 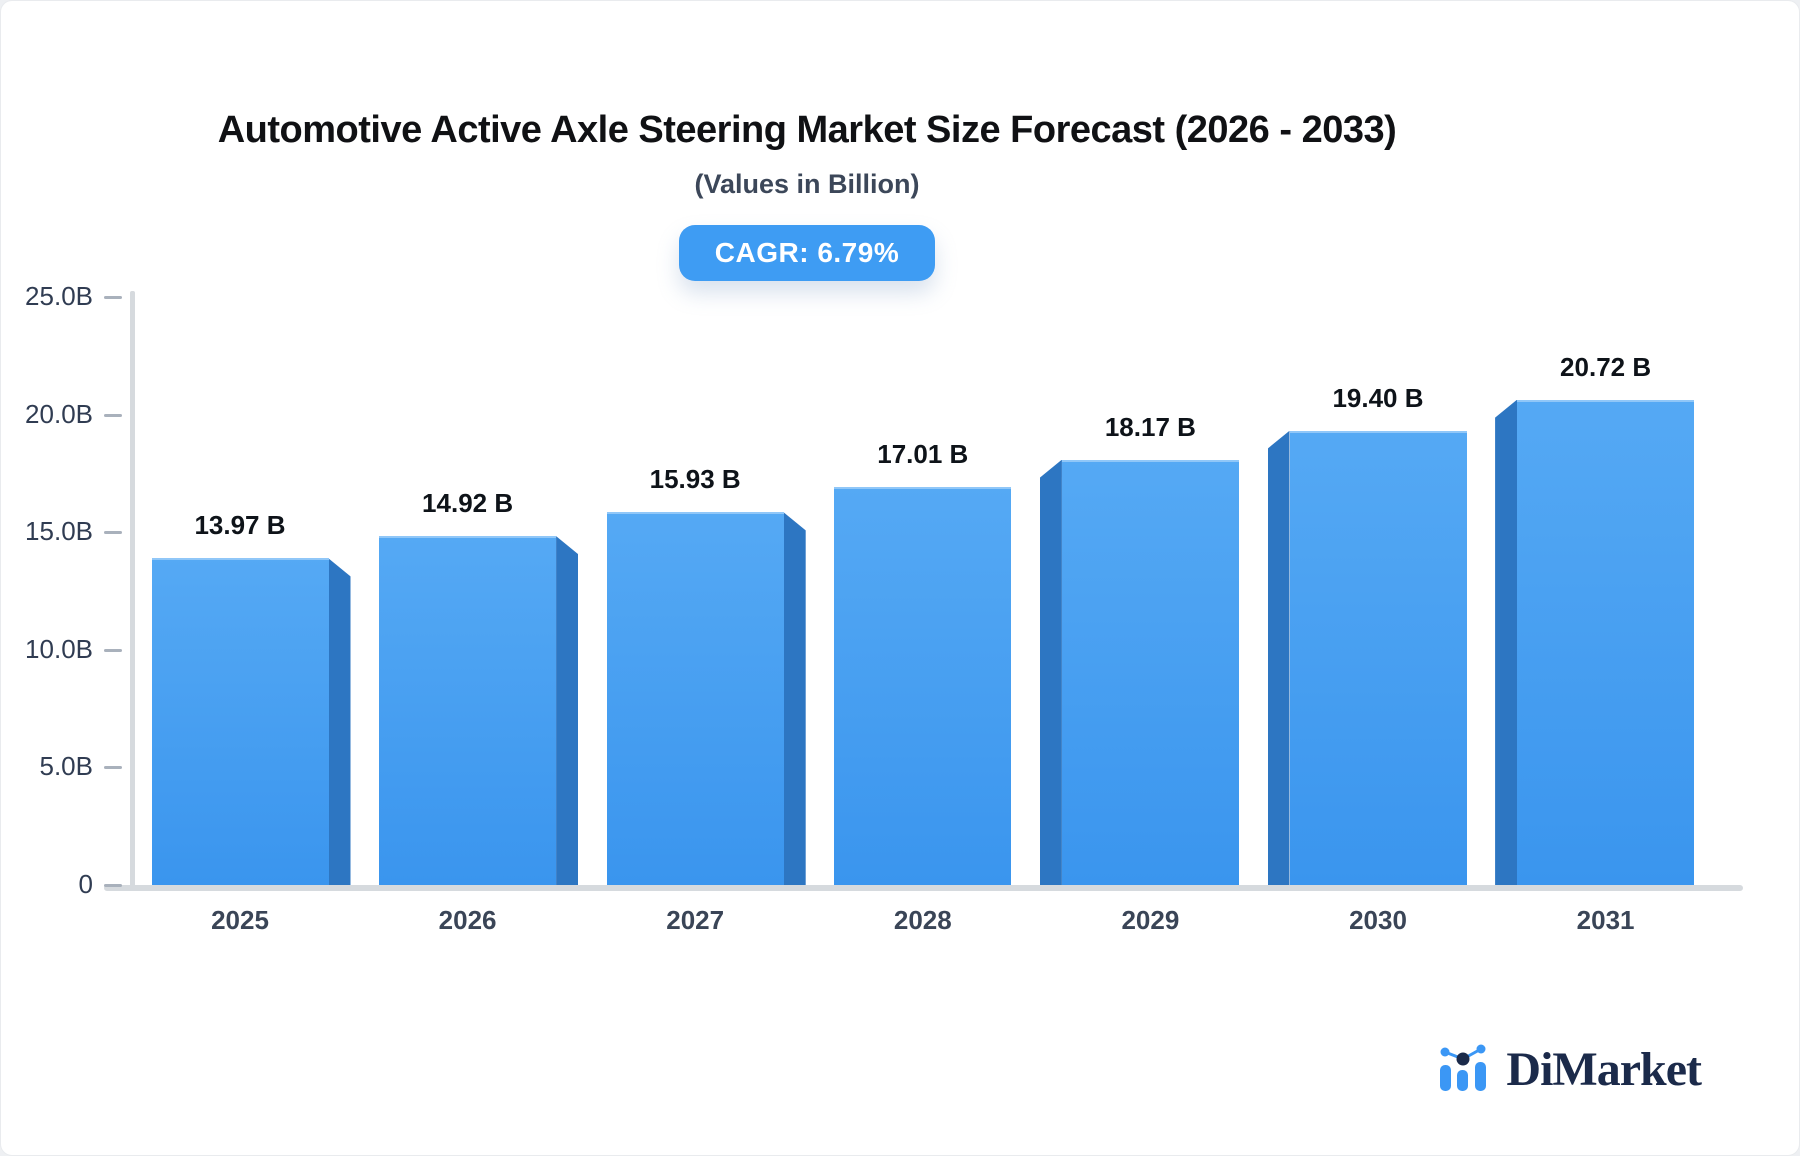 What do you see at coordinates (1606, 366) in the screenshot?
I see `bar-value-label: 20.72 B` at bounding box center [1606, 366].